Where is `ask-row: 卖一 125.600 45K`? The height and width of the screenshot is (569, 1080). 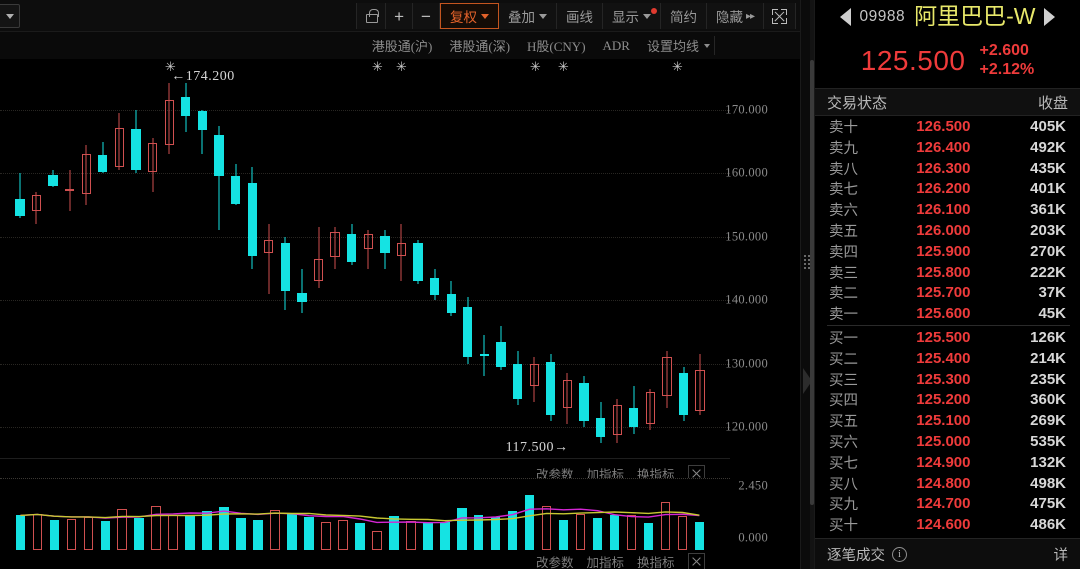
ask-row: 卖一 125.600 45K is located at coordinates (947, 313).